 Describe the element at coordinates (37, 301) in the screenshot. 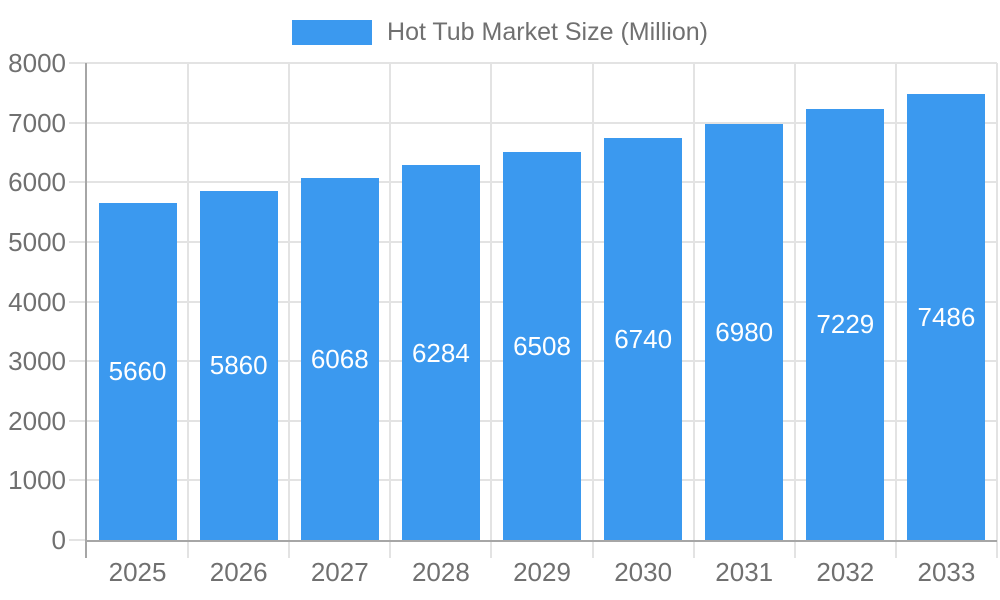

I see `y-axis-label: 4000` at that location.